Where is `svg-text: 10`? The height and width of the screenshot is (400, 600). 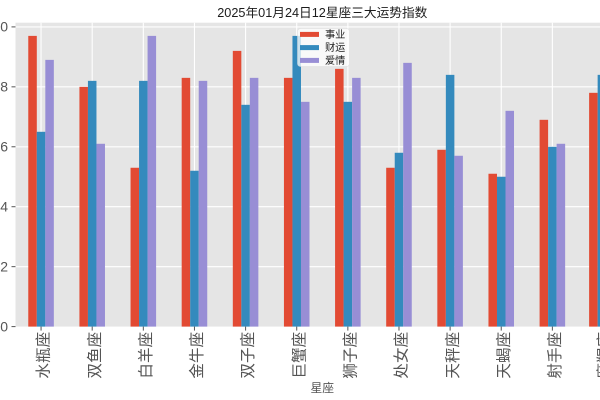 svg-text: 10 is located at coordinates (4, 27).